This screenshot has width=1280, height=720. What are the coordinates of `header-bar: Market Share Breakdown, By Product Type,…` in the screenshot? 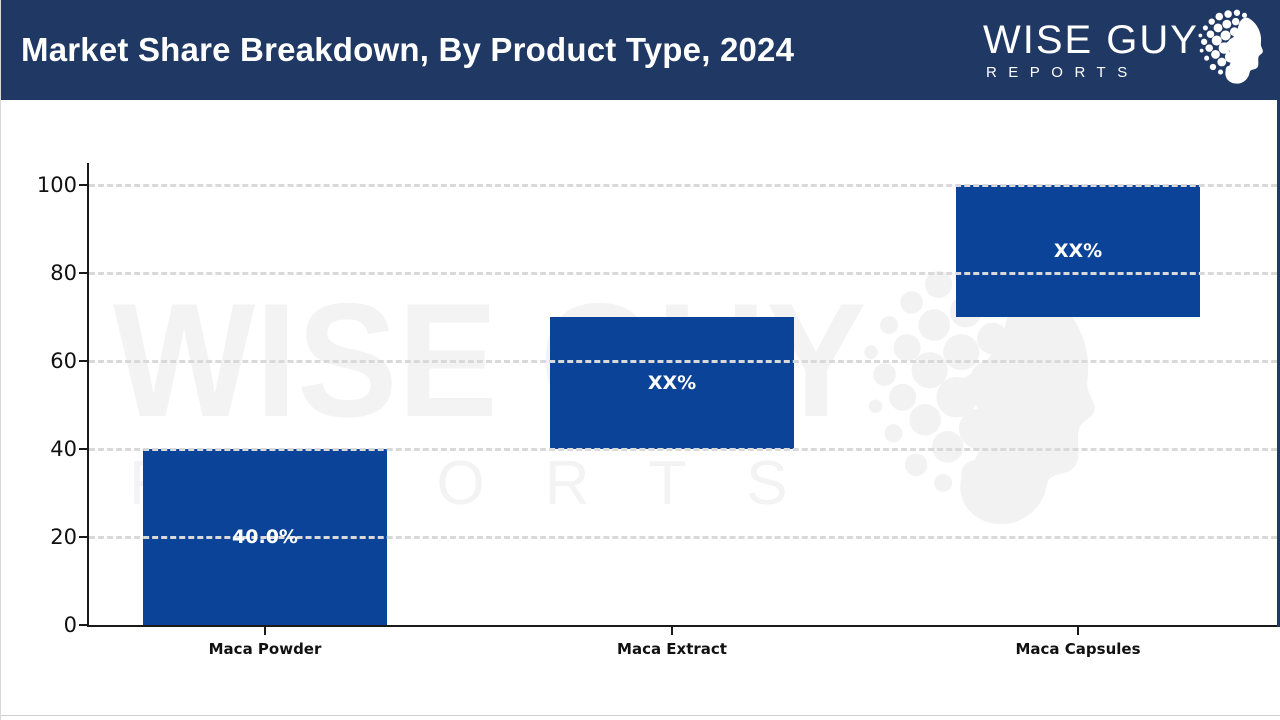 It's located at (640, 50).